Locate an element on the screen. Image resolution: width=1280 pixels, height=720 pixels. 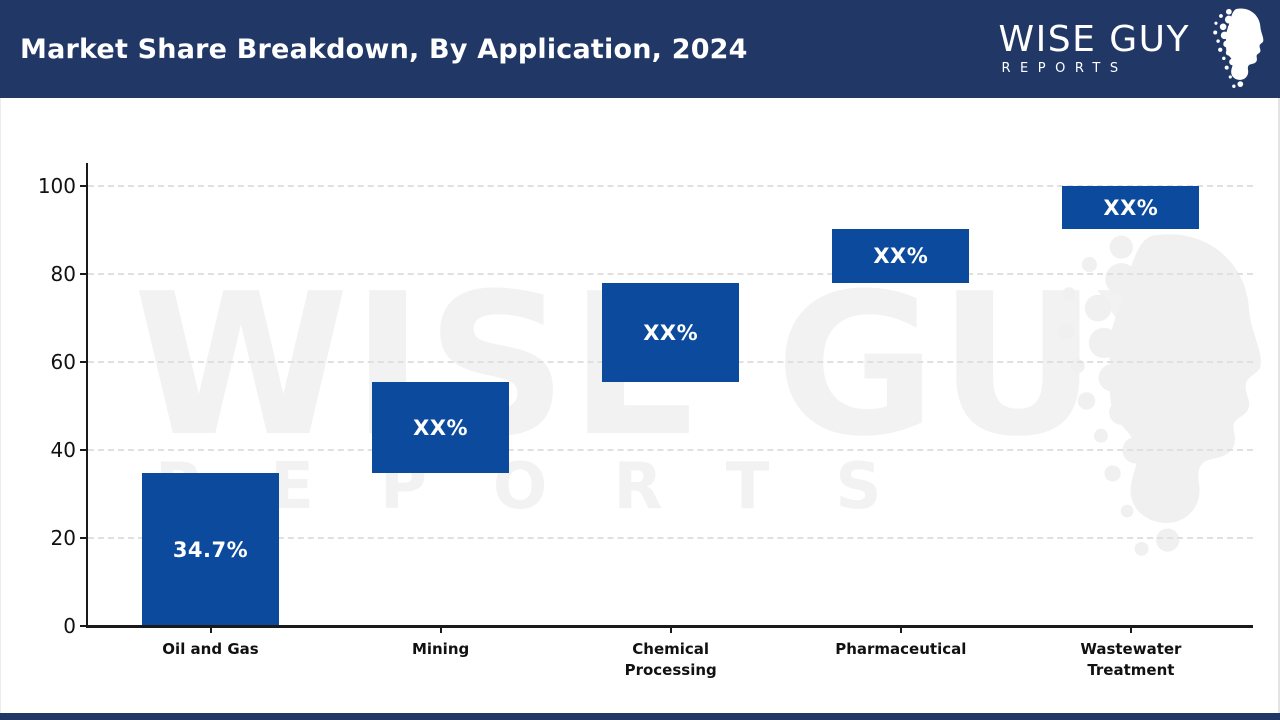
y-tick-label: 80 is located at coordinates (63, 274).